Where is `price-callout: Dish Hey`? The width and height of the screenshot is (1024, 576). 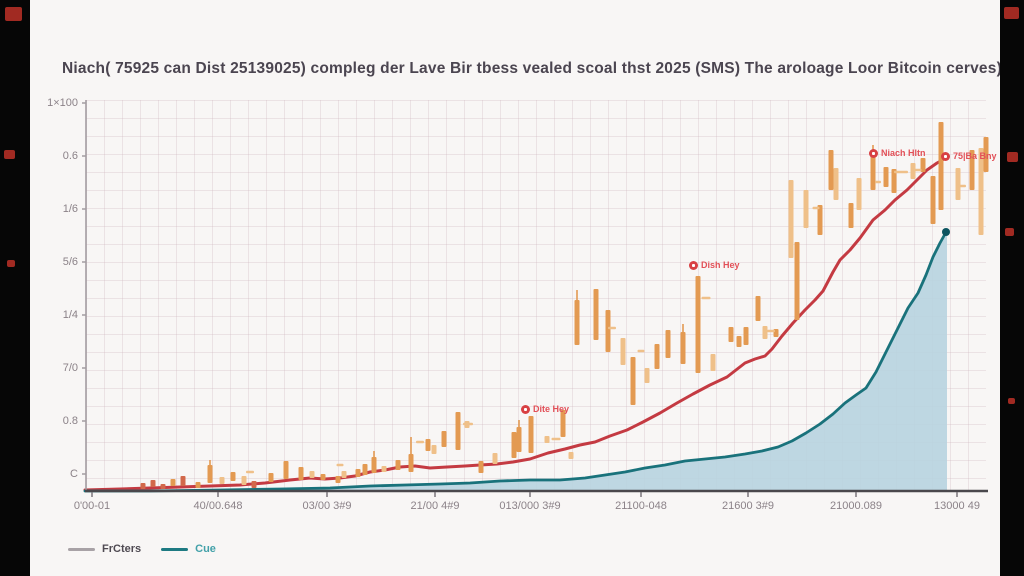
price-callout: Dish Hey is located at coordinates (714, 265).